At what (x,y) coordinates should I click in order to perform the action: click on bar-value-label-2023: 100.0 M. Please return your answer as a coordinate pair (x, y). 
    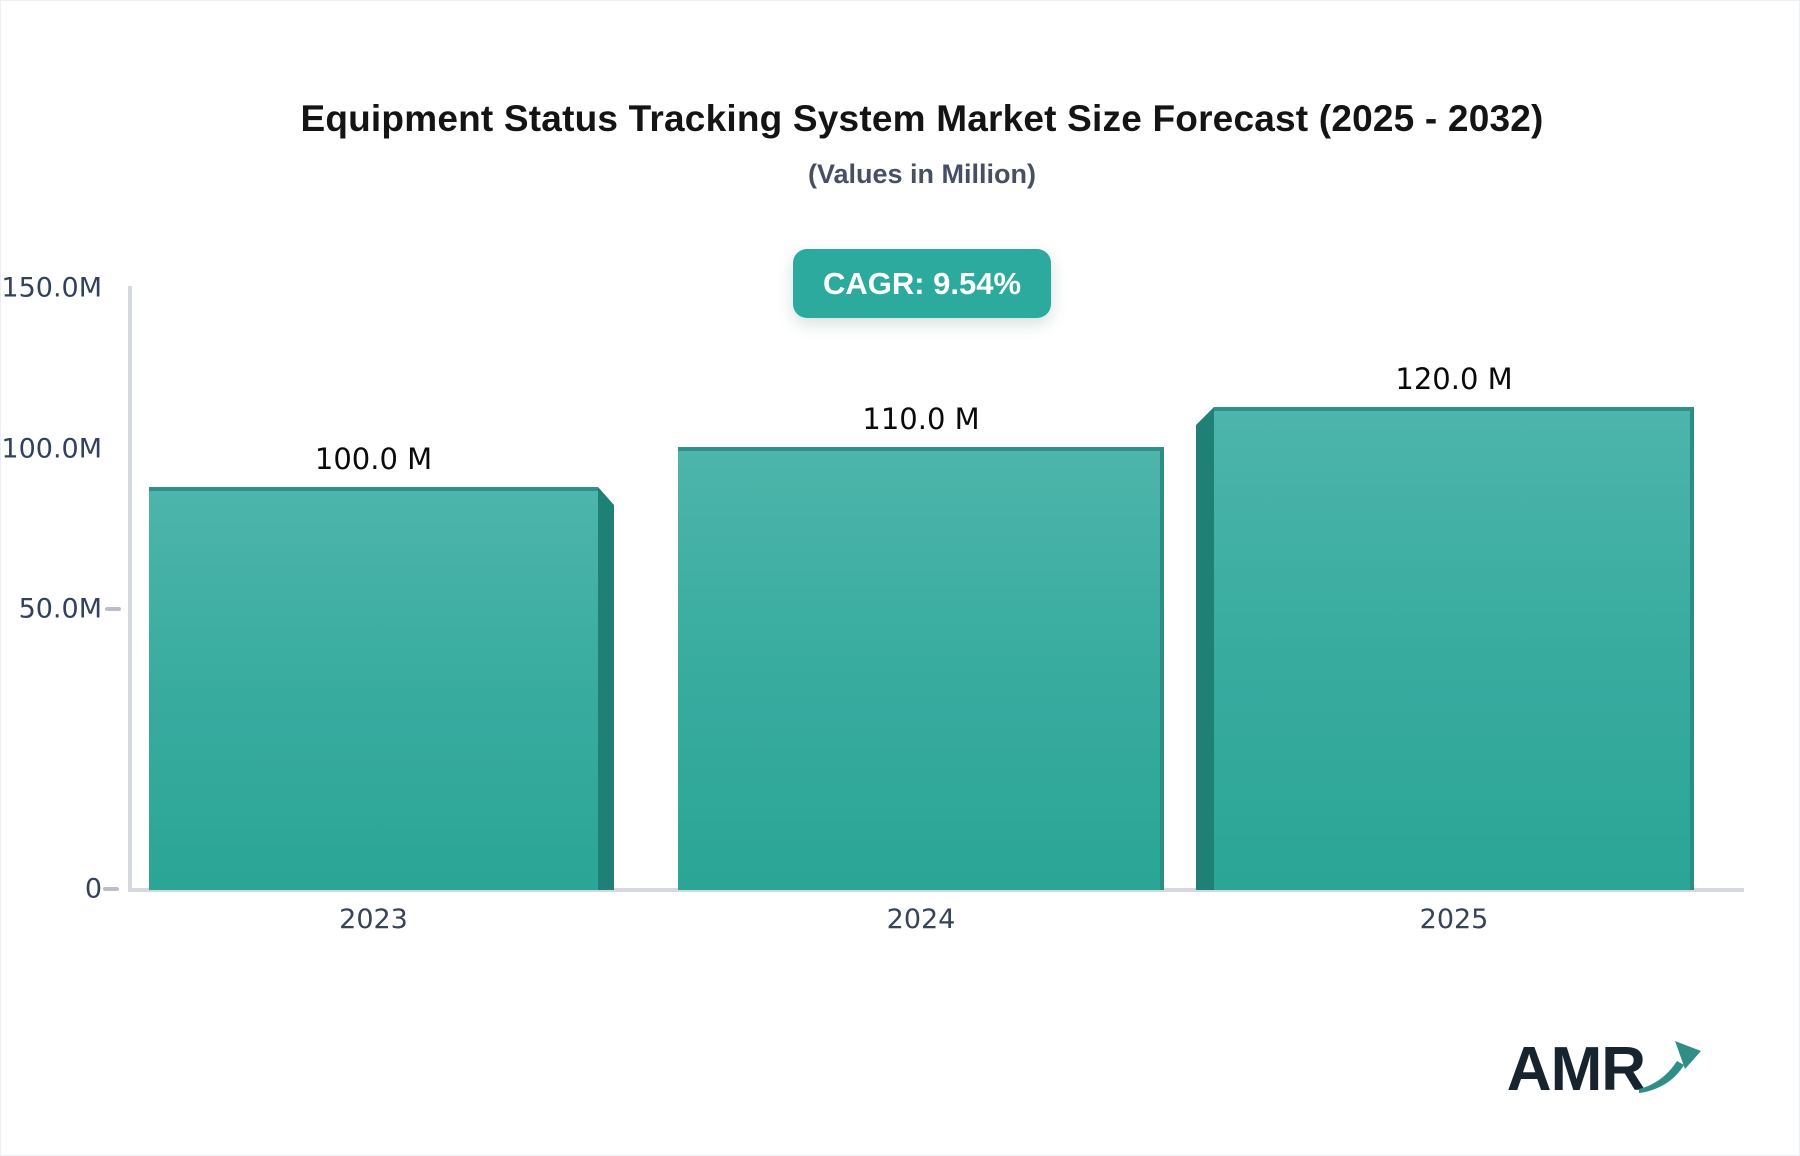
    Looking at the image, I should click on (373, 459).